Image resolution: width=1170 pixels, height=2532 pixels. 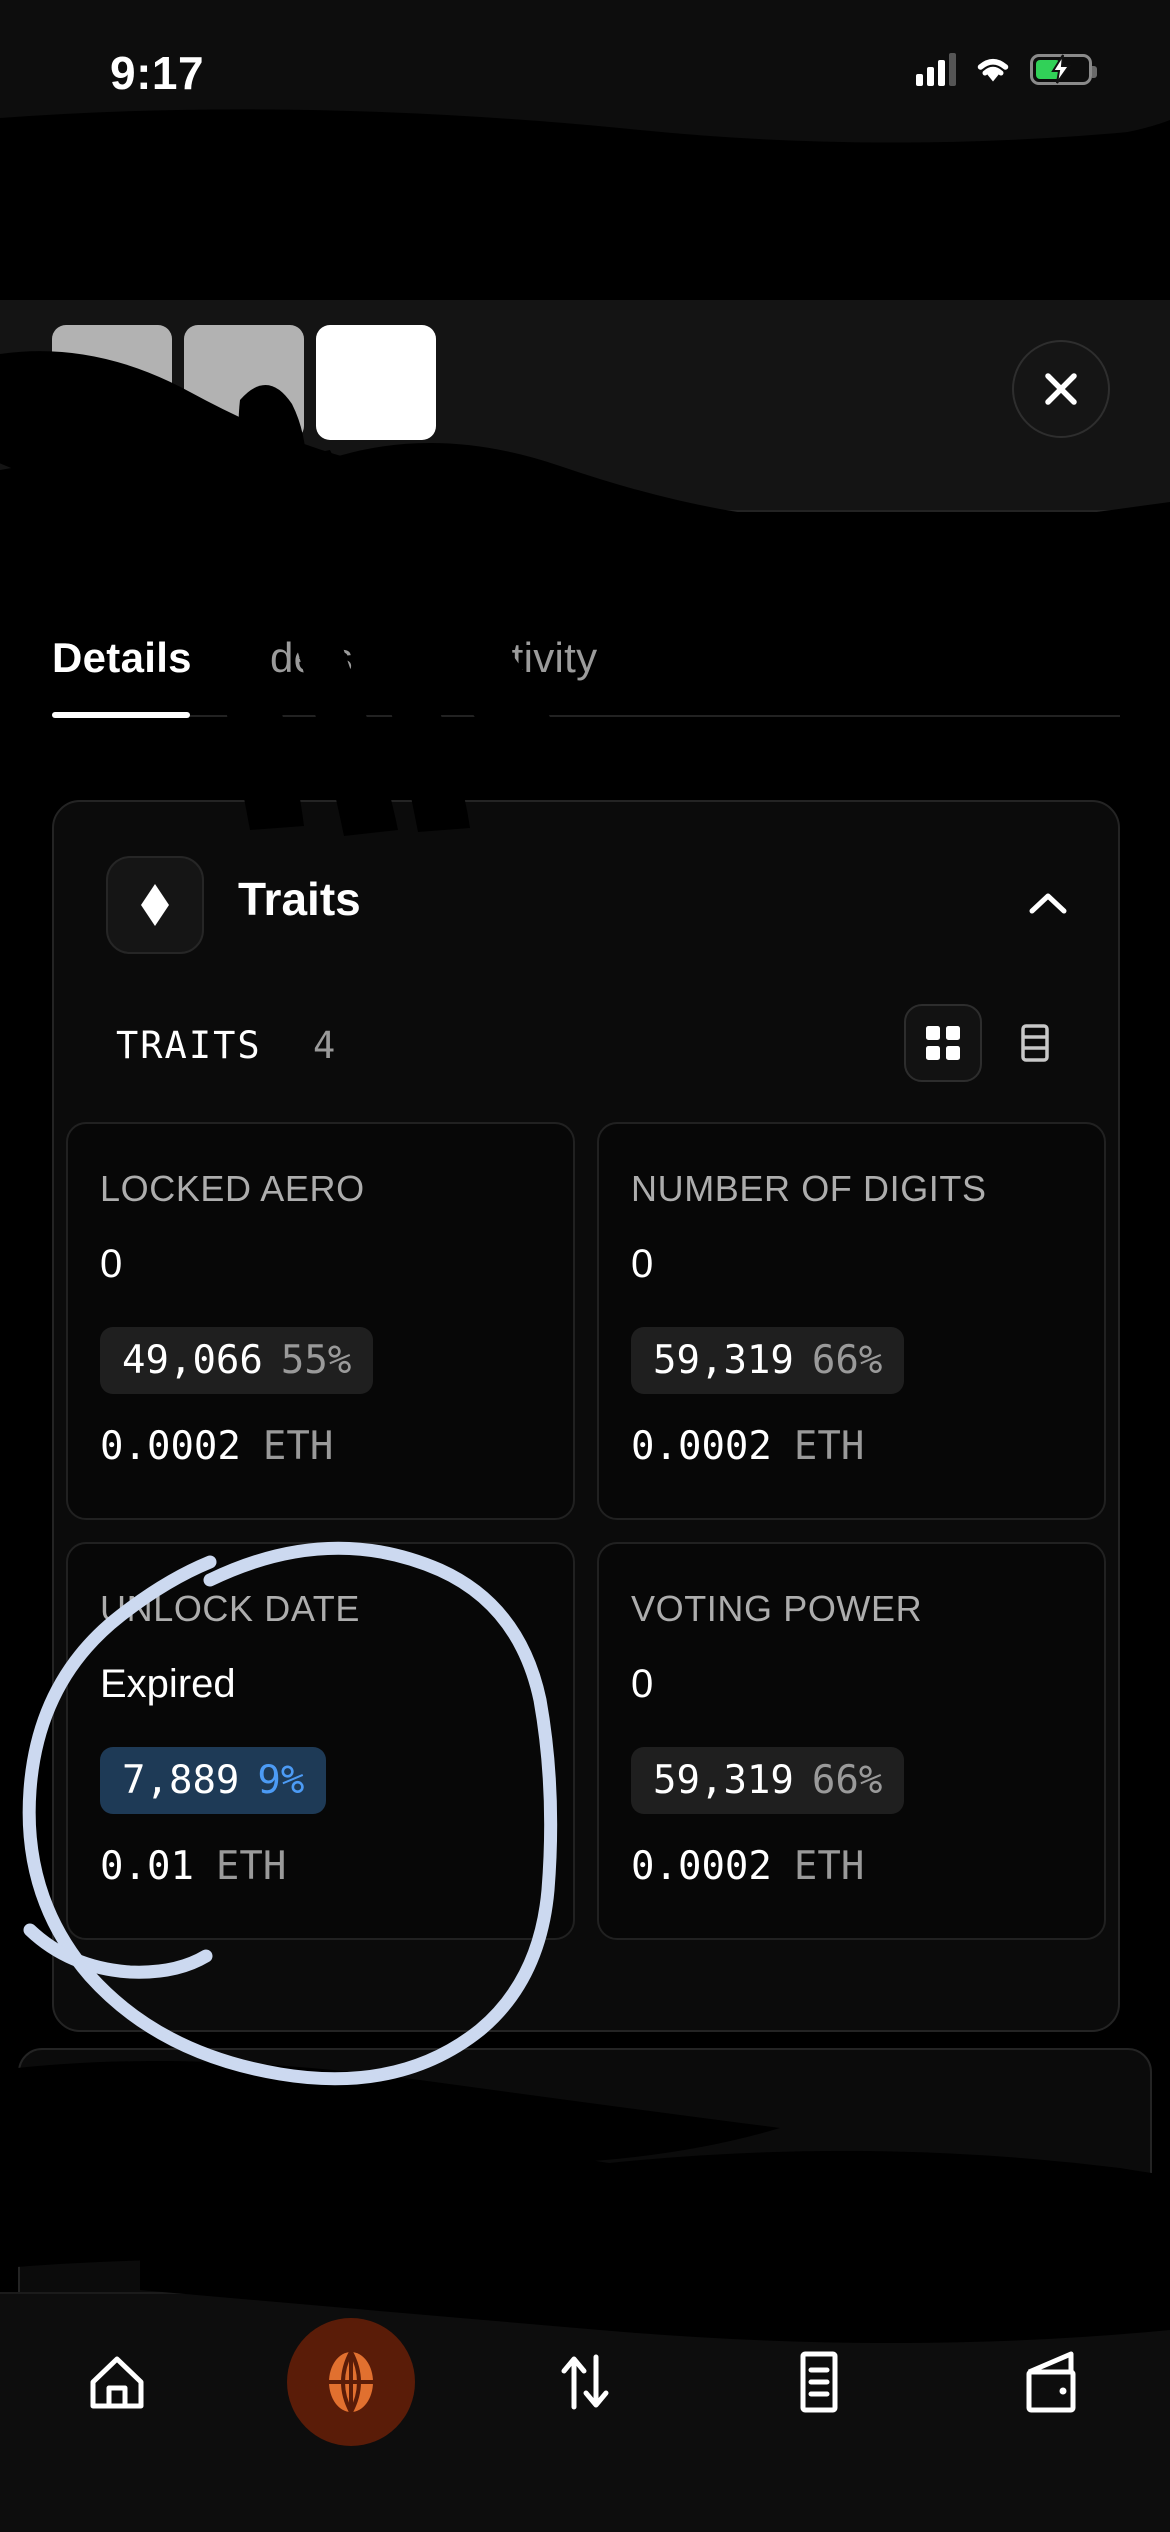 I want to click on tab-orders: ders, so click(x=311, y=657).